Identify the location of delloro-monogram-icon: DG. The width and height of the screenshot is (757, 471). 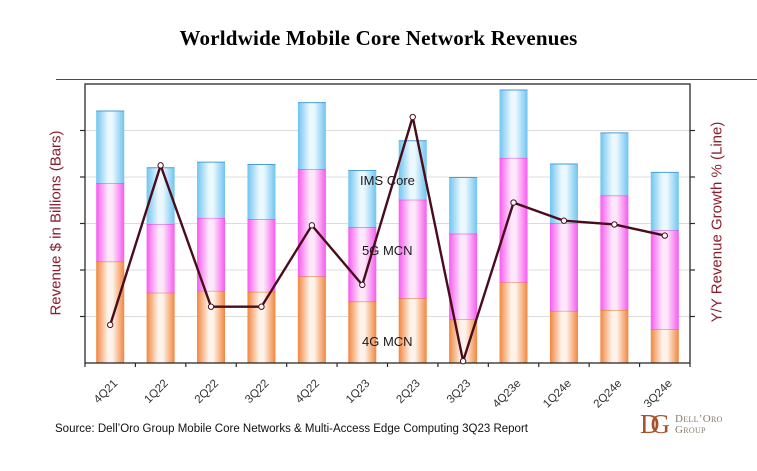
(655, 424).